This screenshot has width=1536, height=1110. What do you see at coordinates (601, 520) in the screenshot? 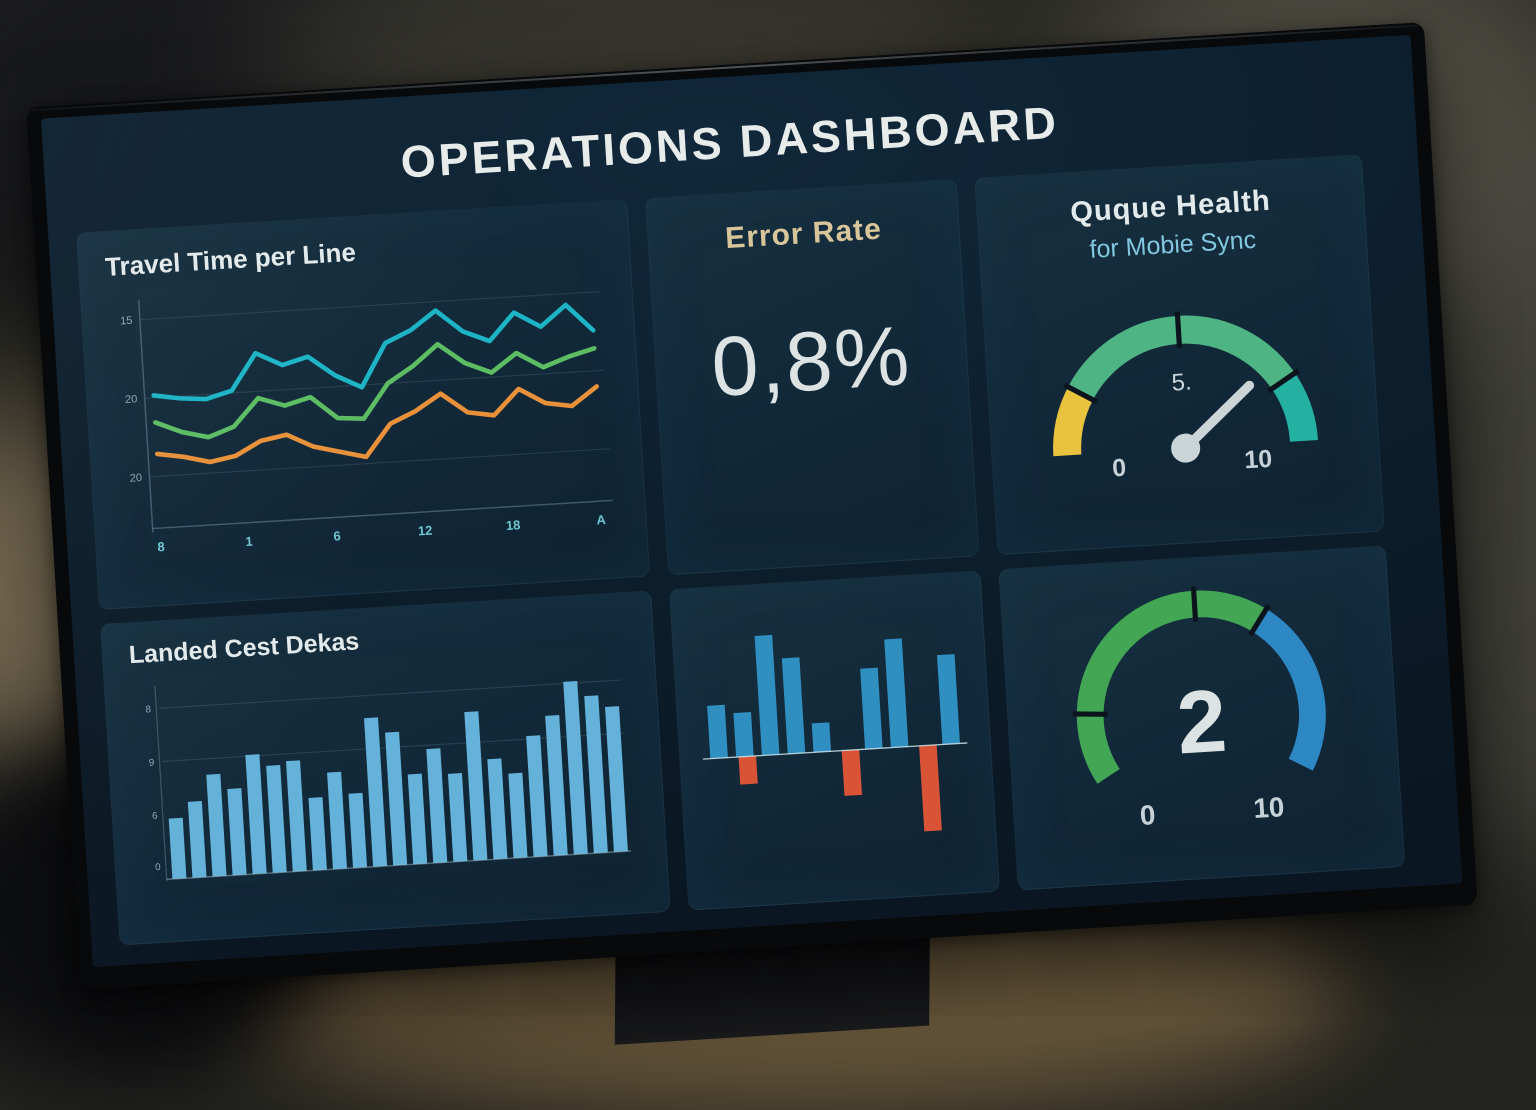
I see `svg-text: A` at bounding box center [601, 520].